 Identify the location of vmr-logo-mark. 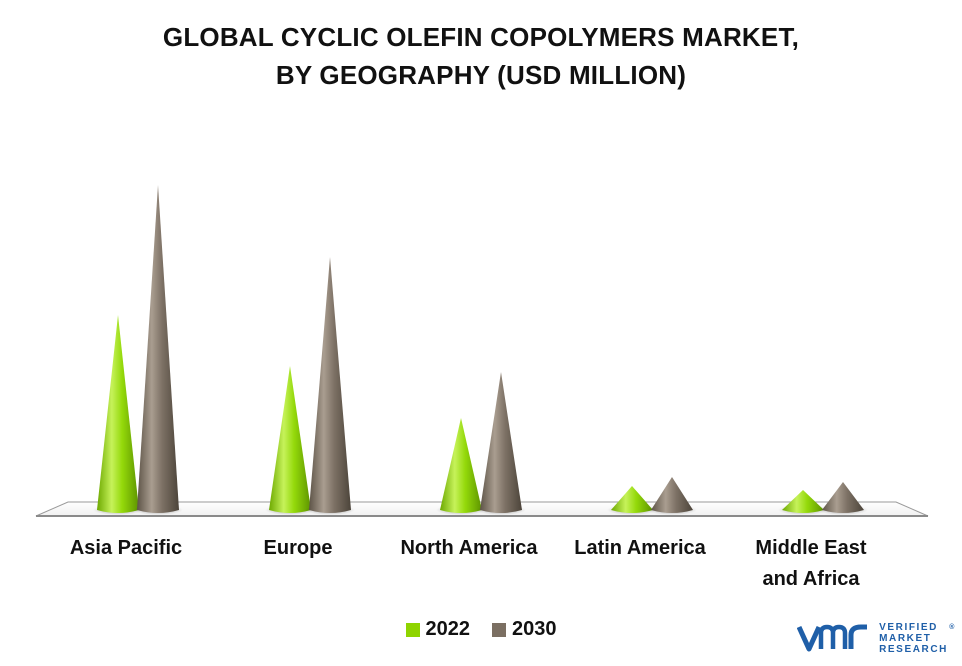
(832, 638).